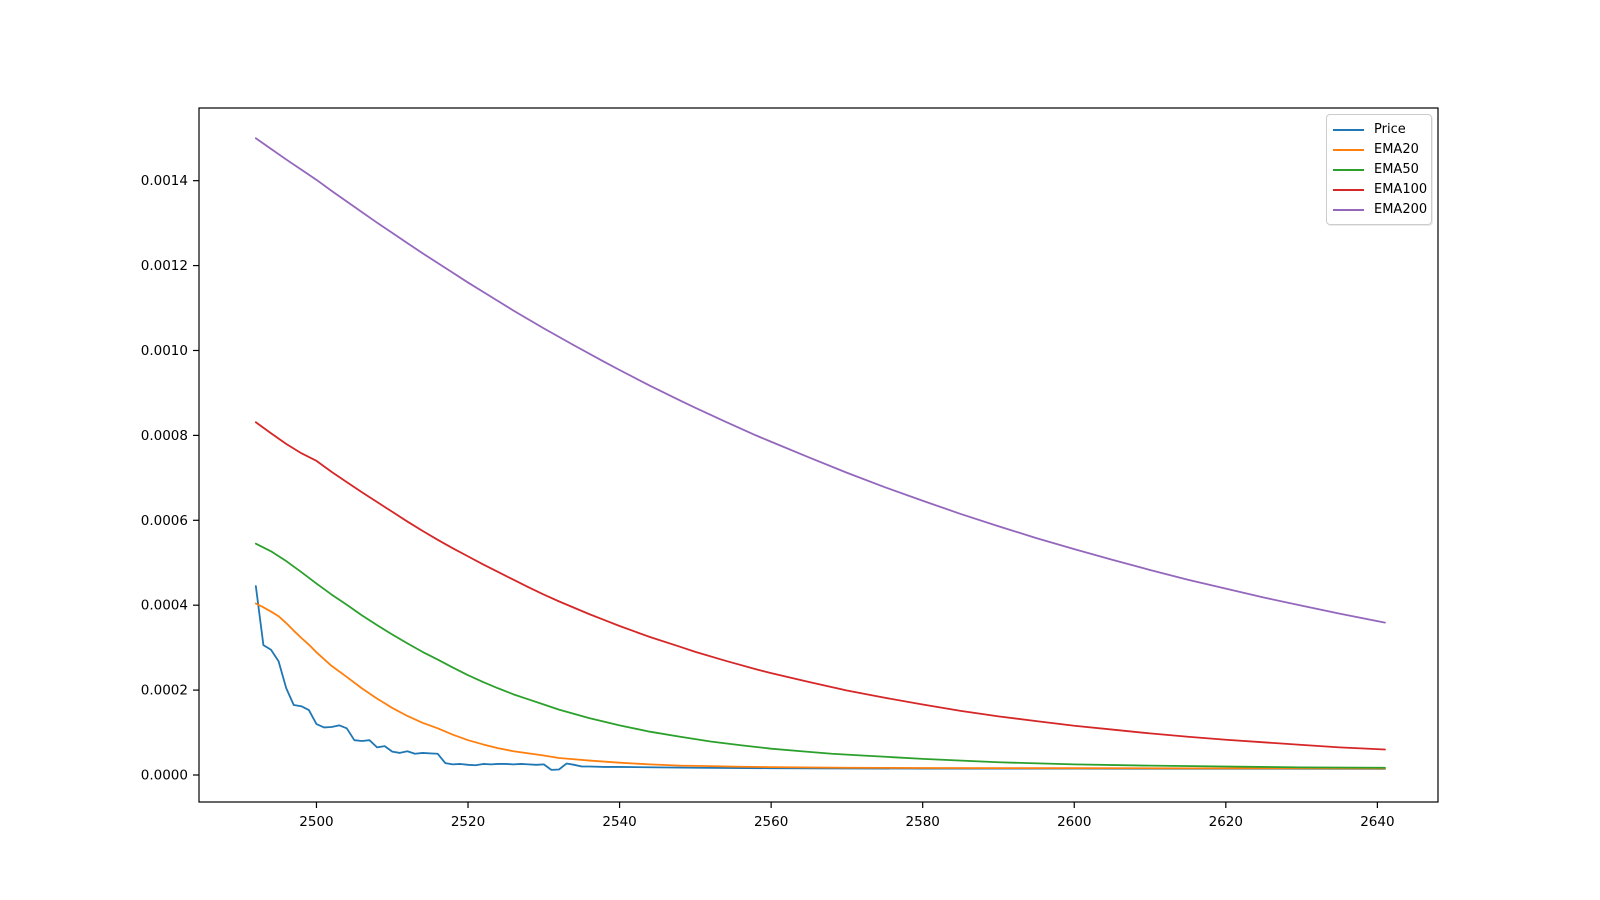  Describe the element at coordinates (1348, 150) in the screenshot. I see `legend-swatch-ema20` at that location.